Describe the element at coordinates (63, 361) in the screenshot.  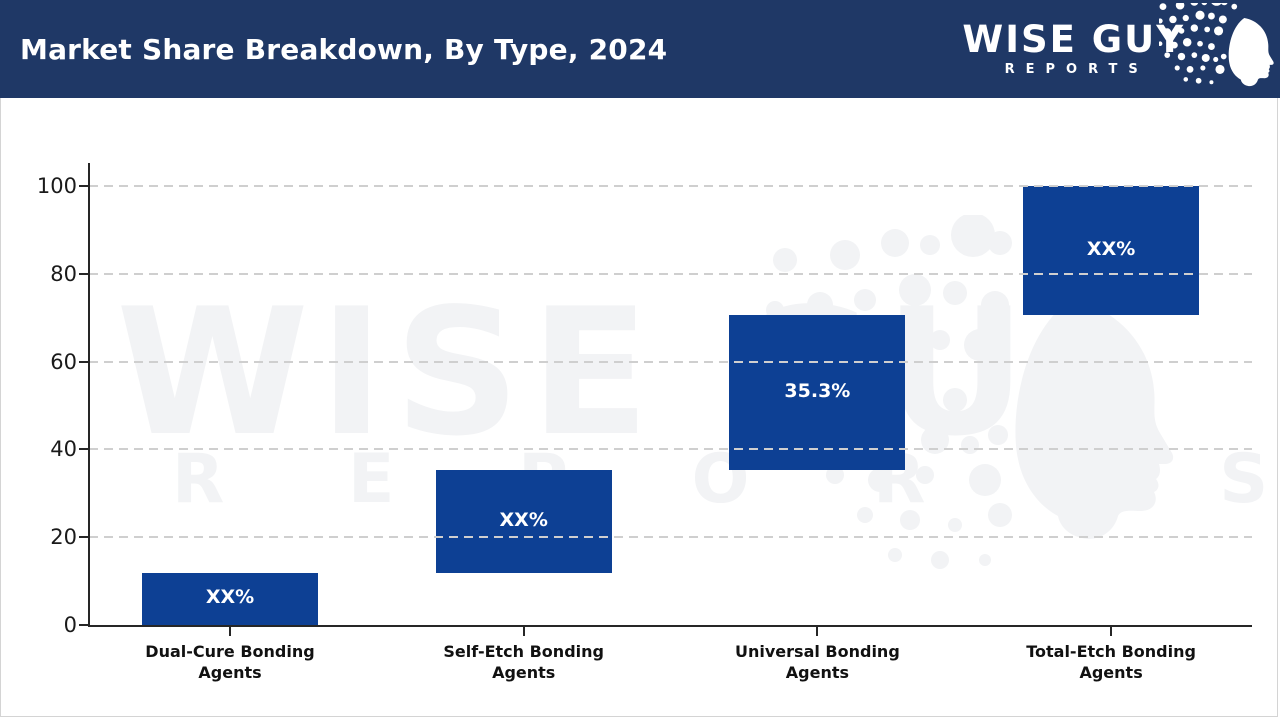
I see `y-tick-label-60: 60` at that location.